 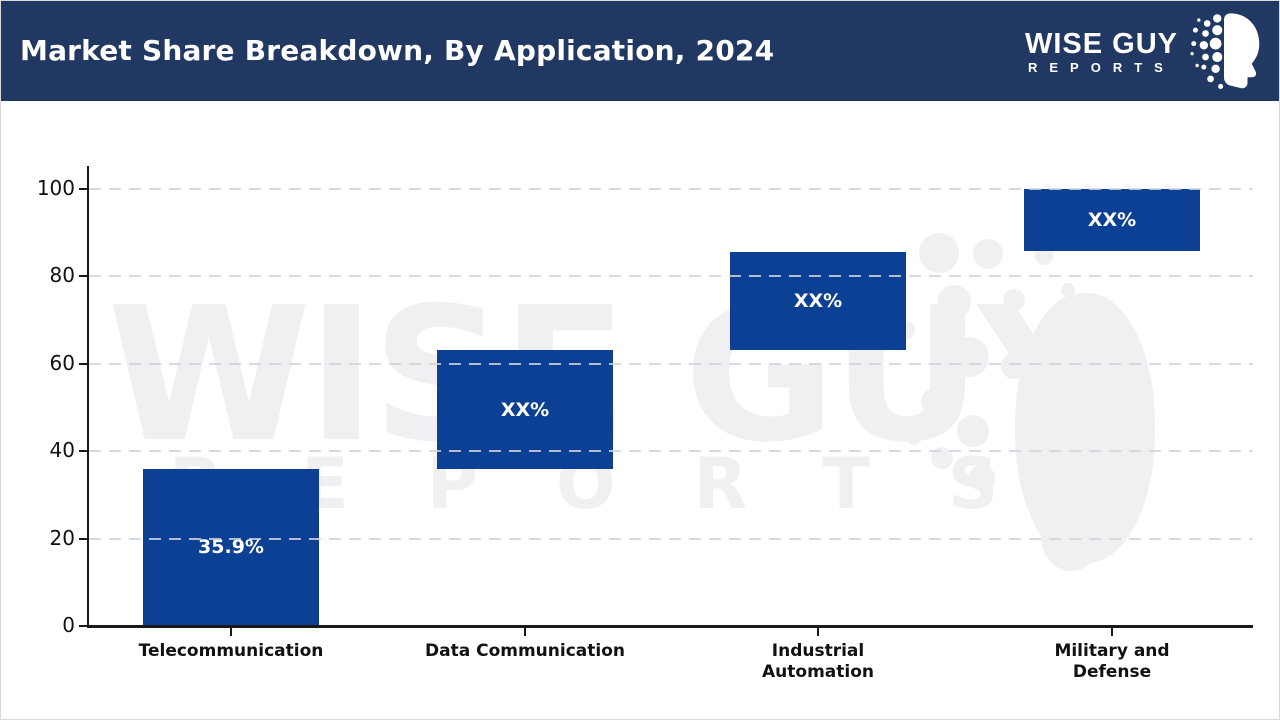 What do you see at coordinates (88, 397) in the screenshot?
I see `y-axis-line` at bounding box center [88, 397].